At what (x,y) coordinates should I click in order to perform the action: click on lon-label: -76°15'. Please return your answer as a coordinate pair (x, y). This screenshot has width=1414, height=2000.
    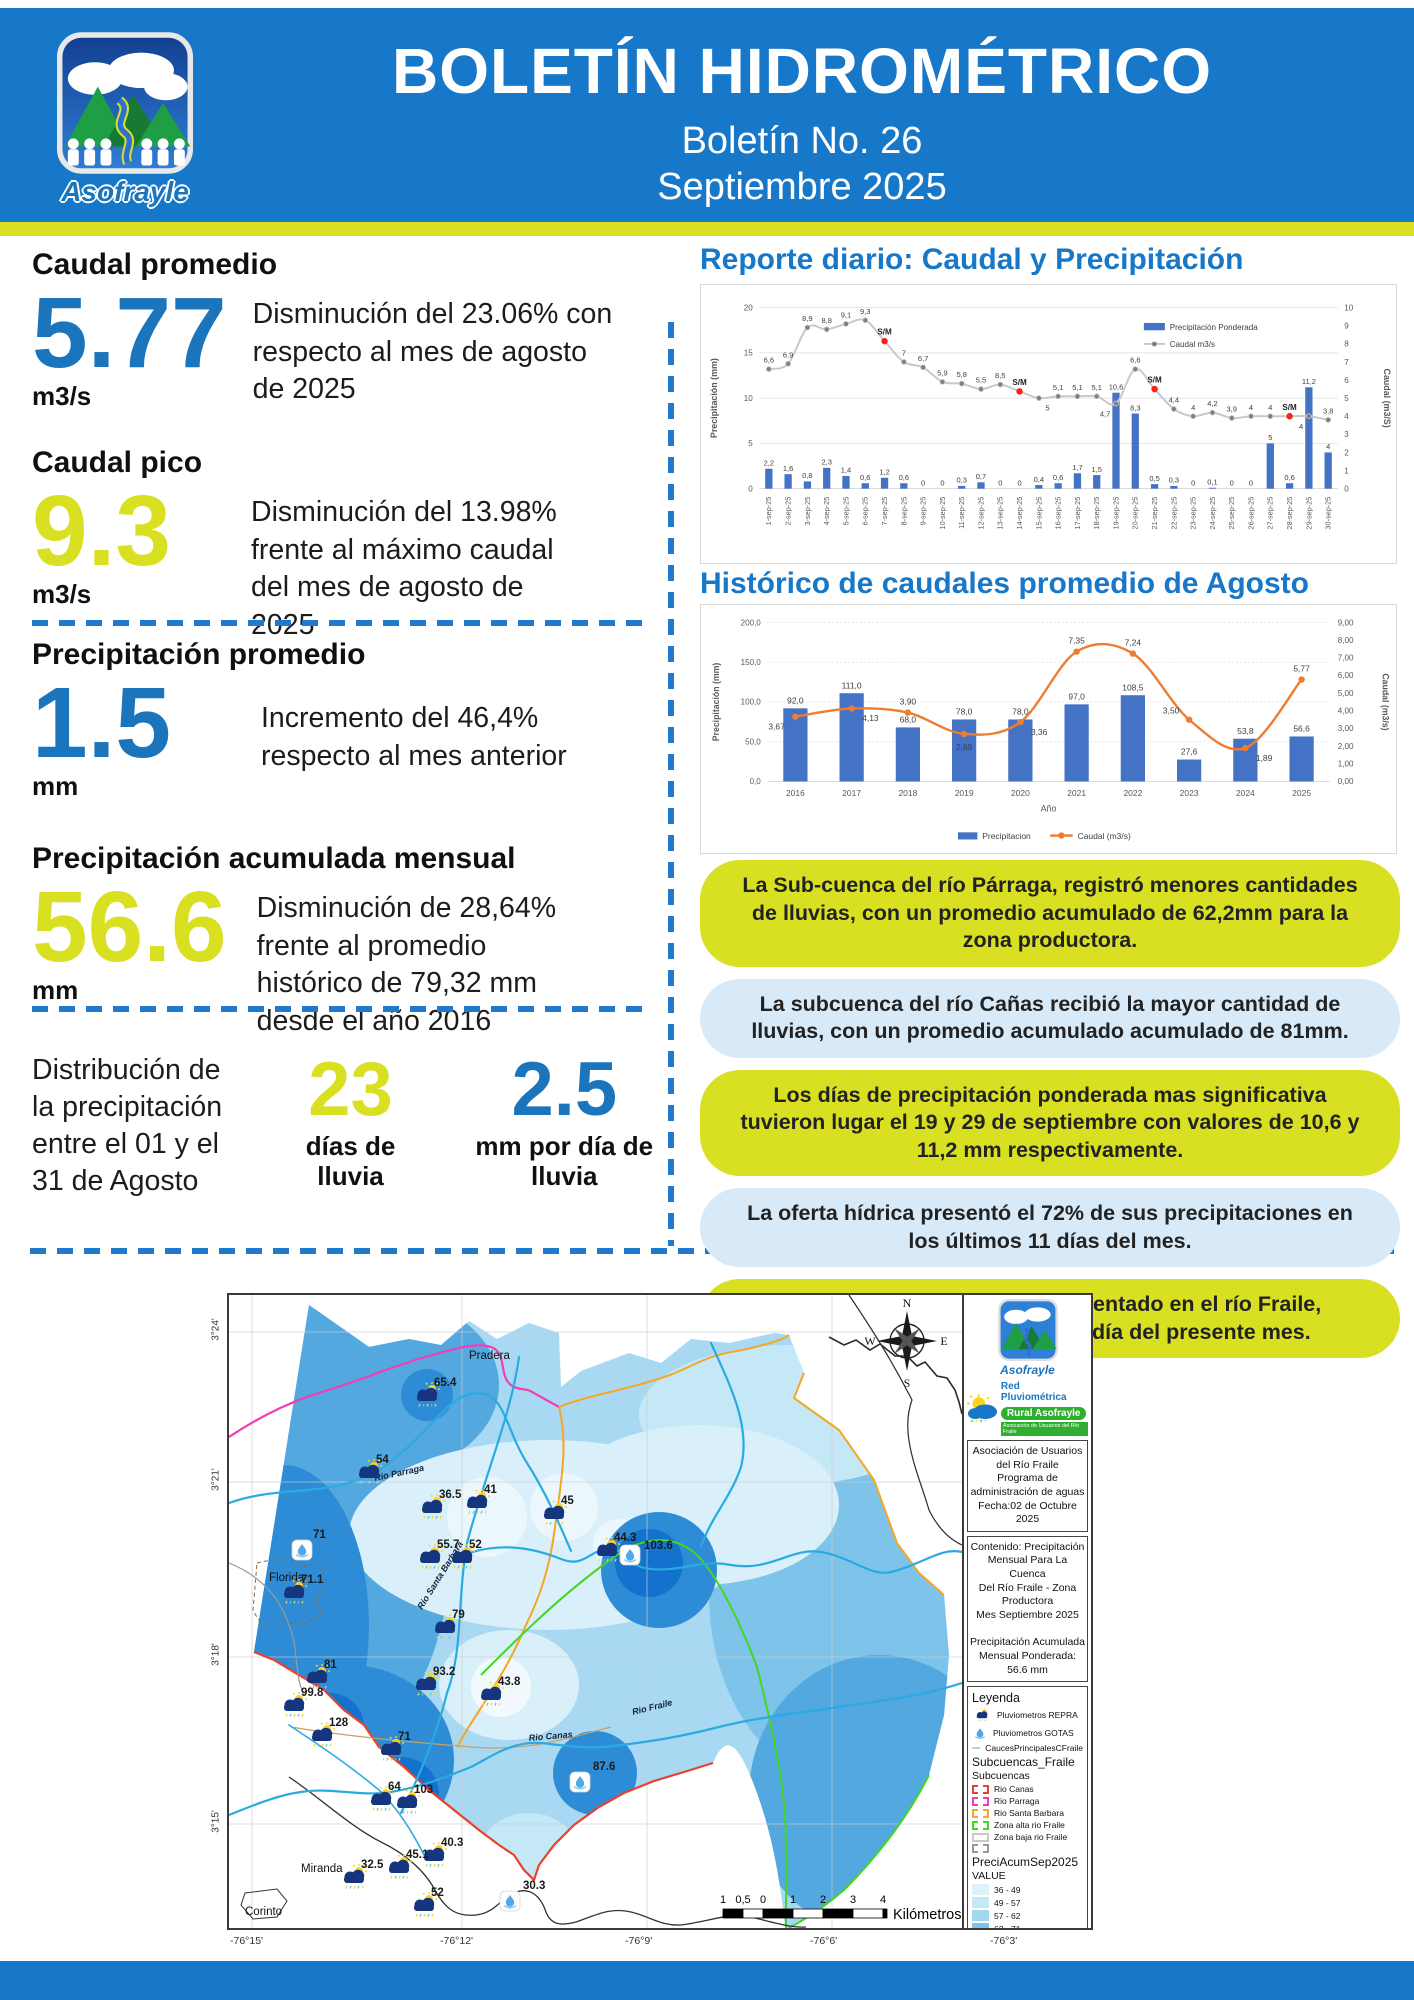
    Looking at the image, I should click on (247, 1941).